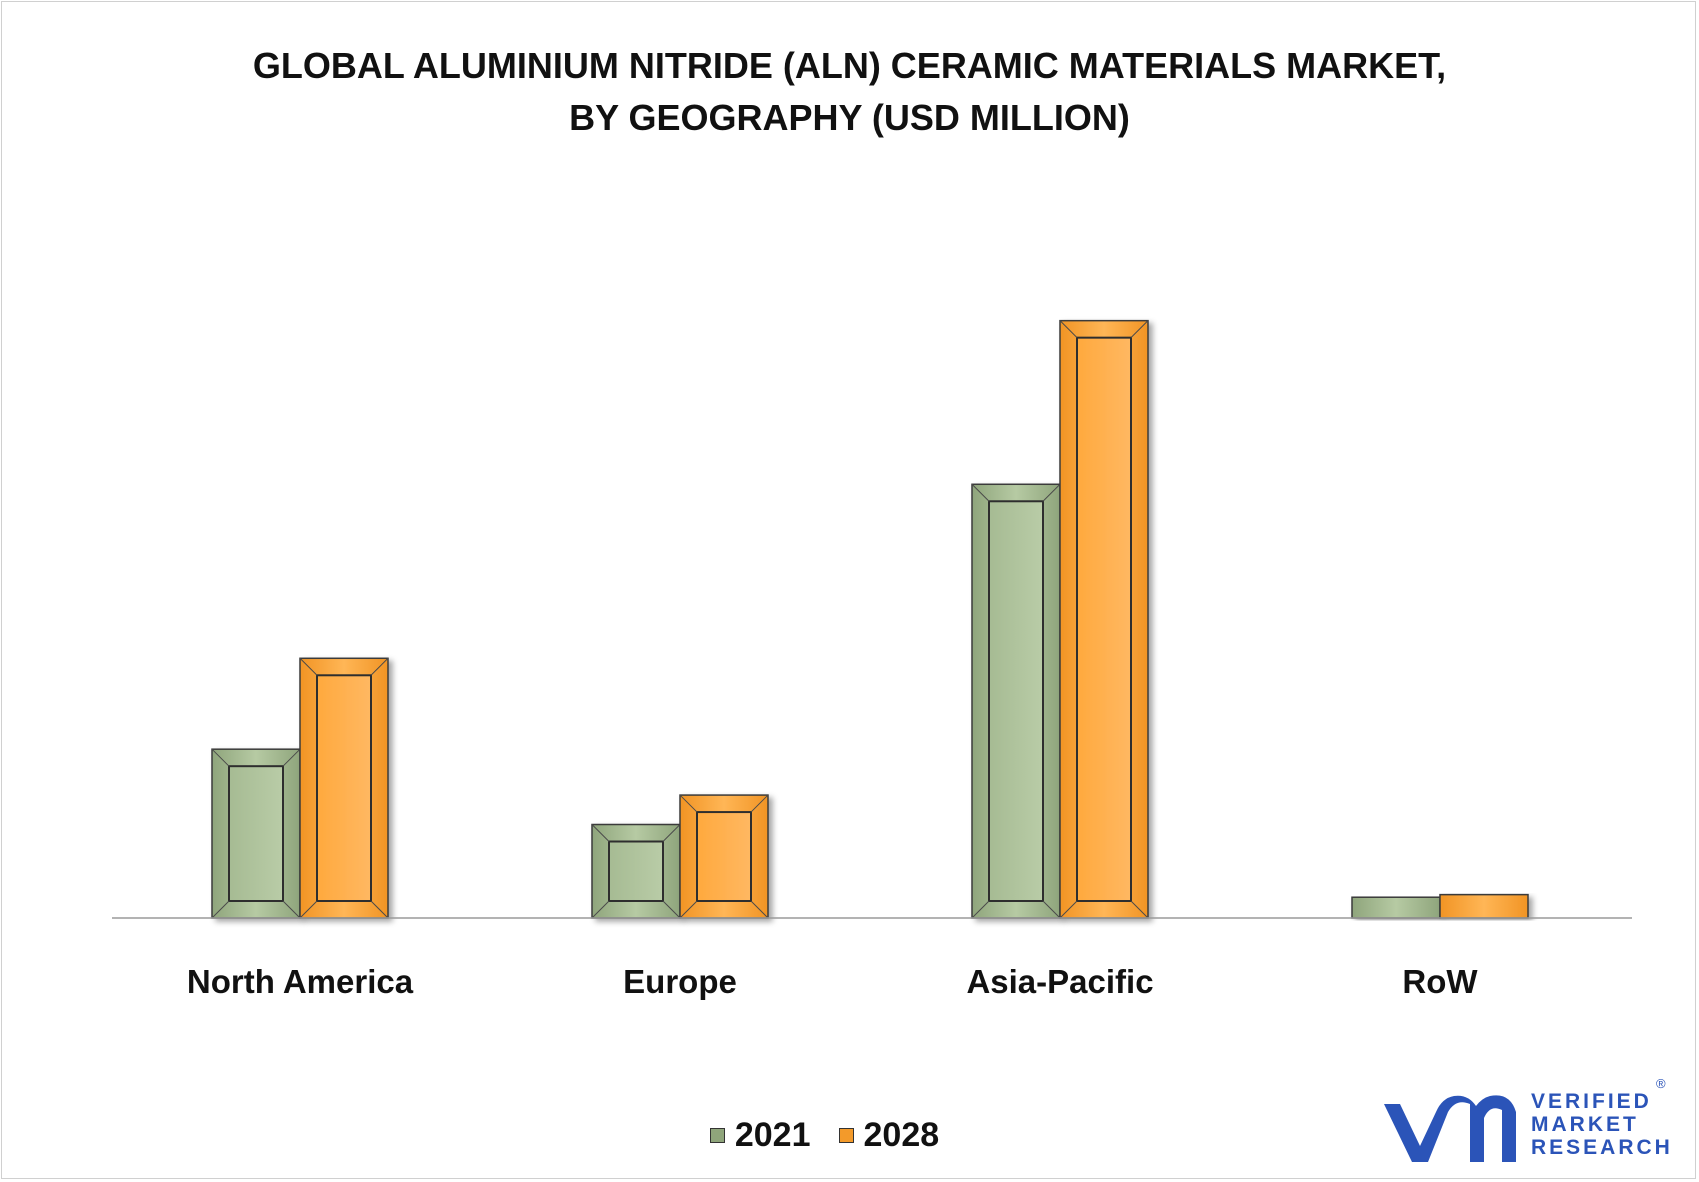 The image size is (1699, 1182). Describe the element at coordinates (1528, 1124) in the screenshot. I see `verified-market-research-logo: VERIFIED MARKET RESEARCH ®` at that location.